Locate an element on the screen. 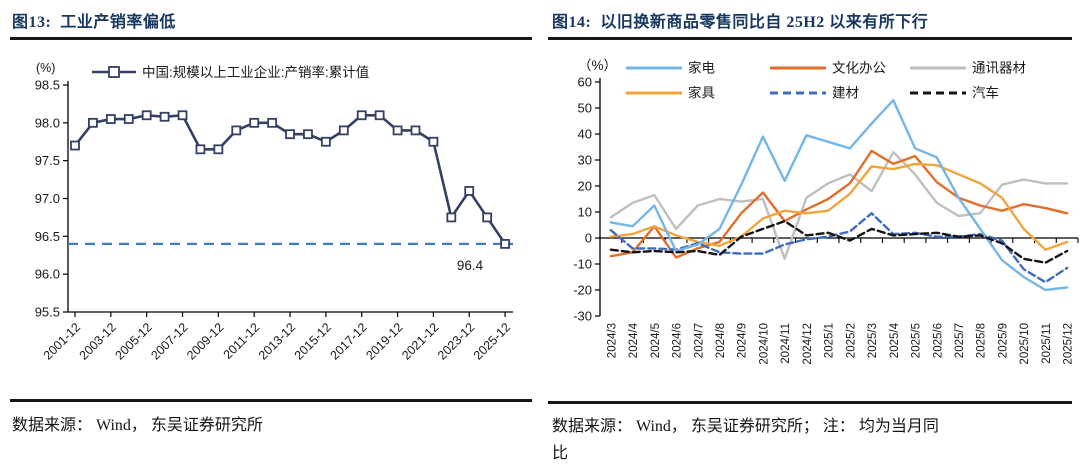  figure14-bottom-rule is located at coordinates (810, 402).